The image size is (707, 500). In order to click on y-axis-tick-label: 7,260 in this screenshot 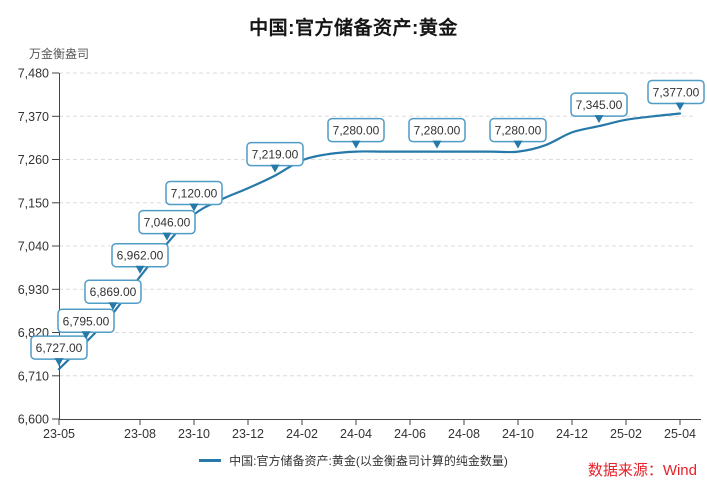, I will do `click(33, 160)`.